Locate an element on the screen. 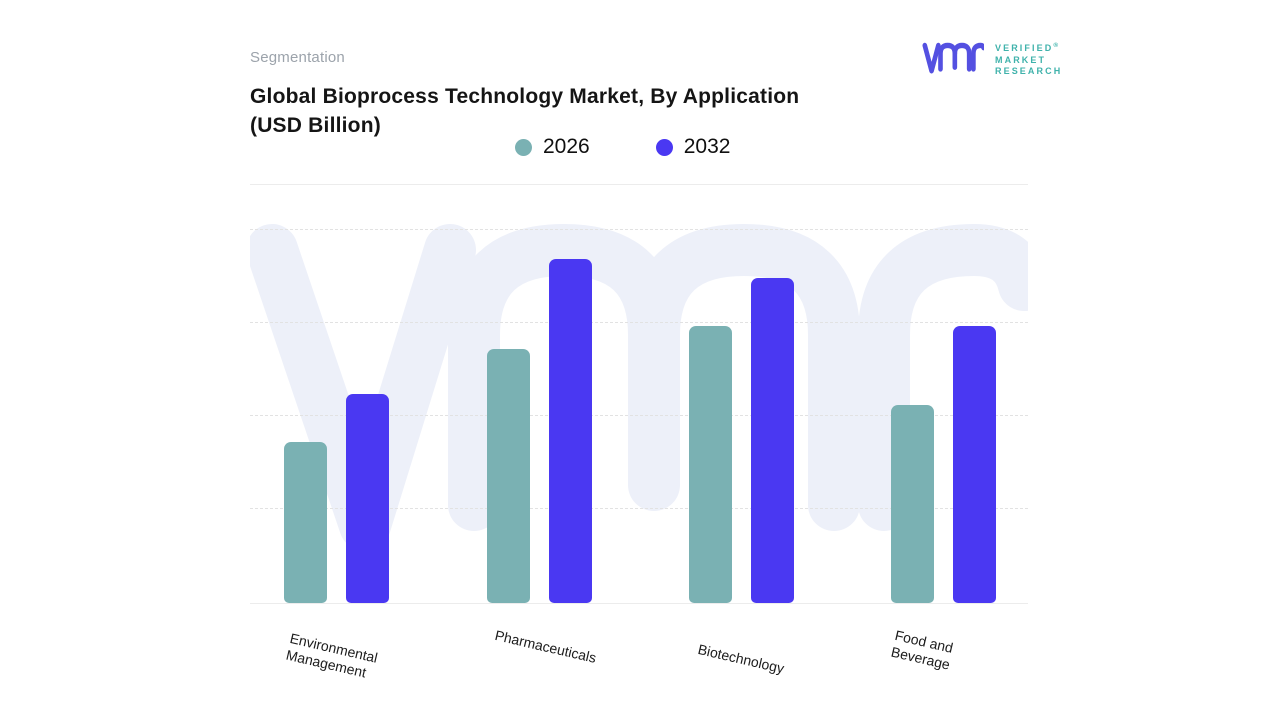 This screenshot has height=720, width=1280. bar-2026-environmental-management is located at coordinates (305, 522).